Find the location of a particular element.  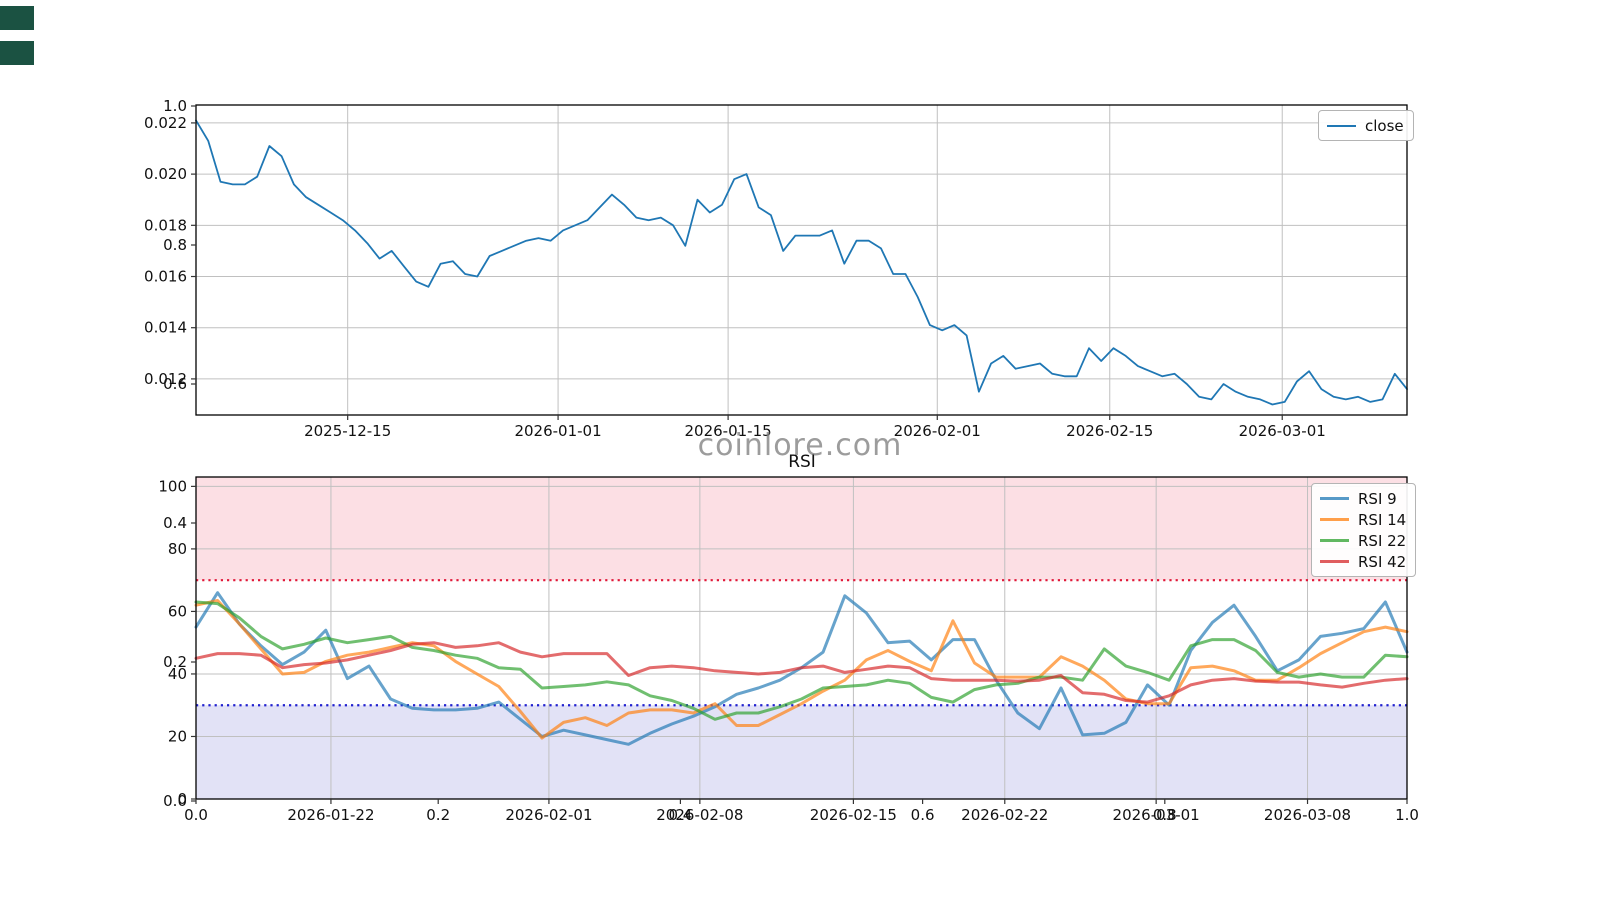

oversold-zone is located at coordinates (801, 752).